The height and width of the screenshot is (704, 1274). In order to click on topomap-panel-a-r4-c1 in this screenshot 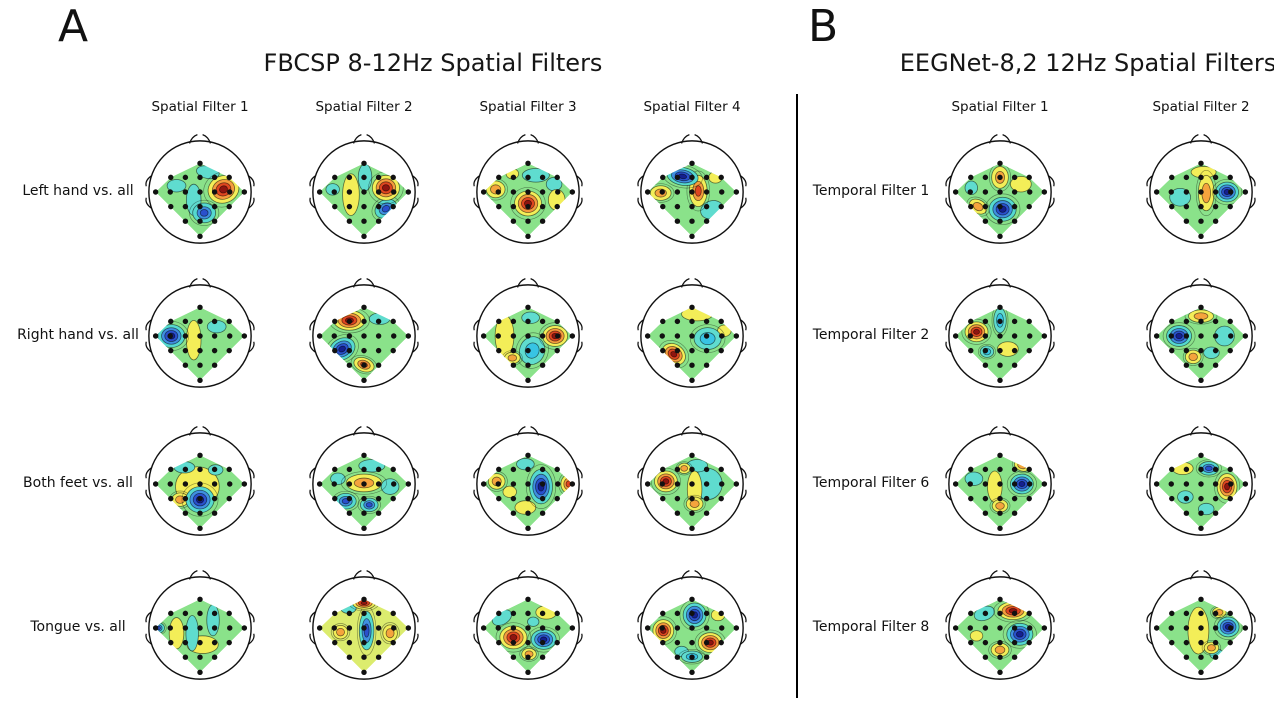, I will do `click(200, 628)`.